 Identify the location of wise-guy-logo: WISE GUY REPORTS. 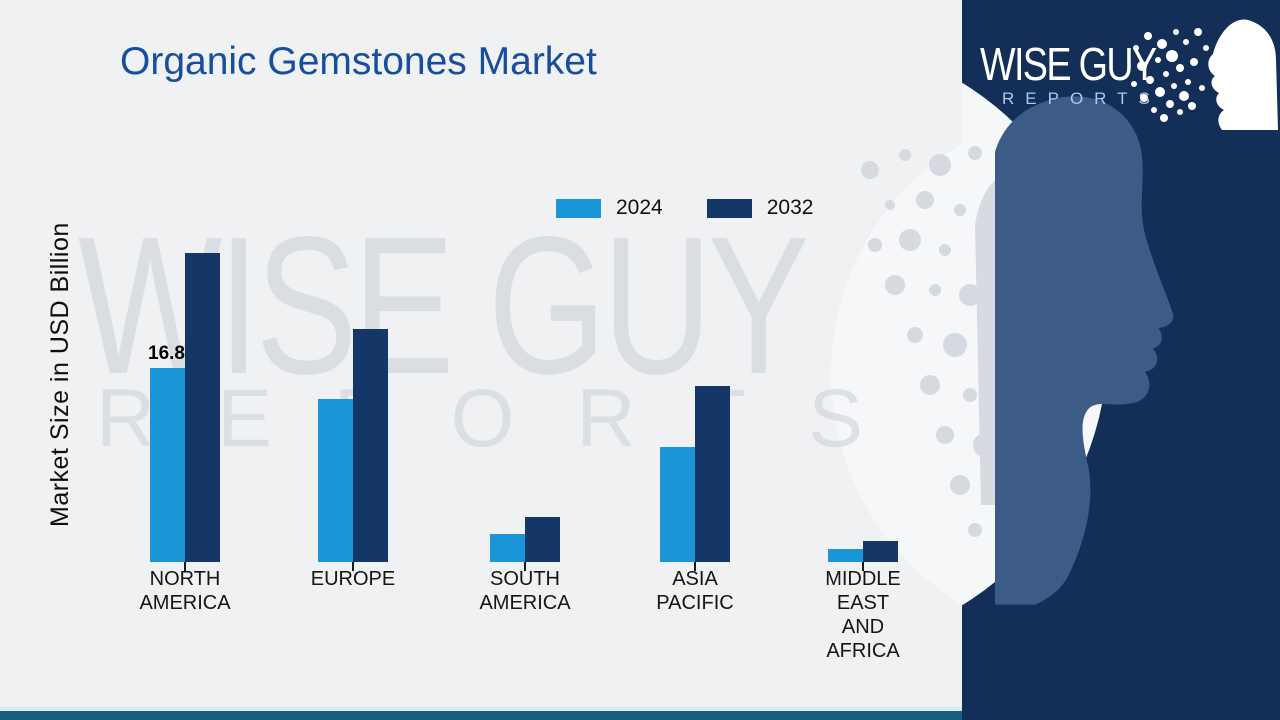
(1087, 74).